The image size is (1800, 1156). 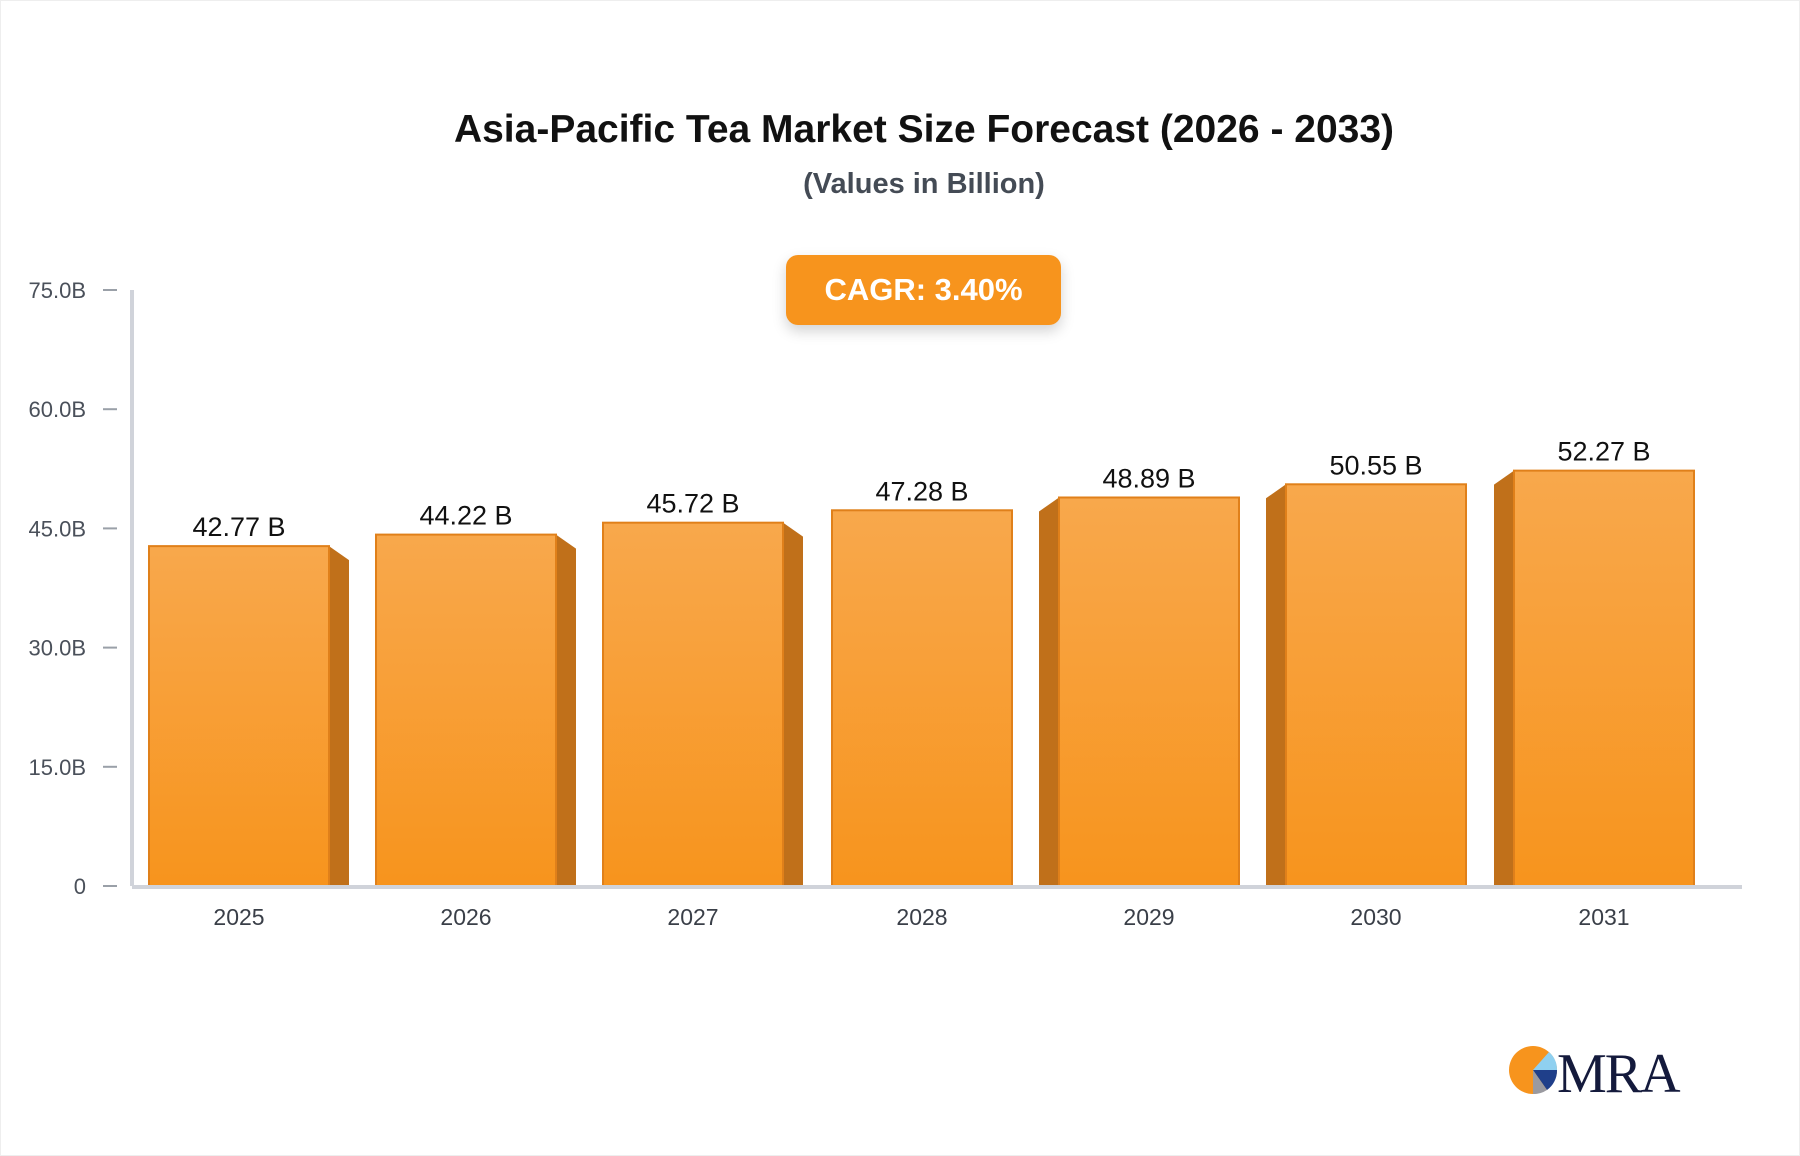 I want to click on x-tick-label: 2031, so click(x=1603, y=917).